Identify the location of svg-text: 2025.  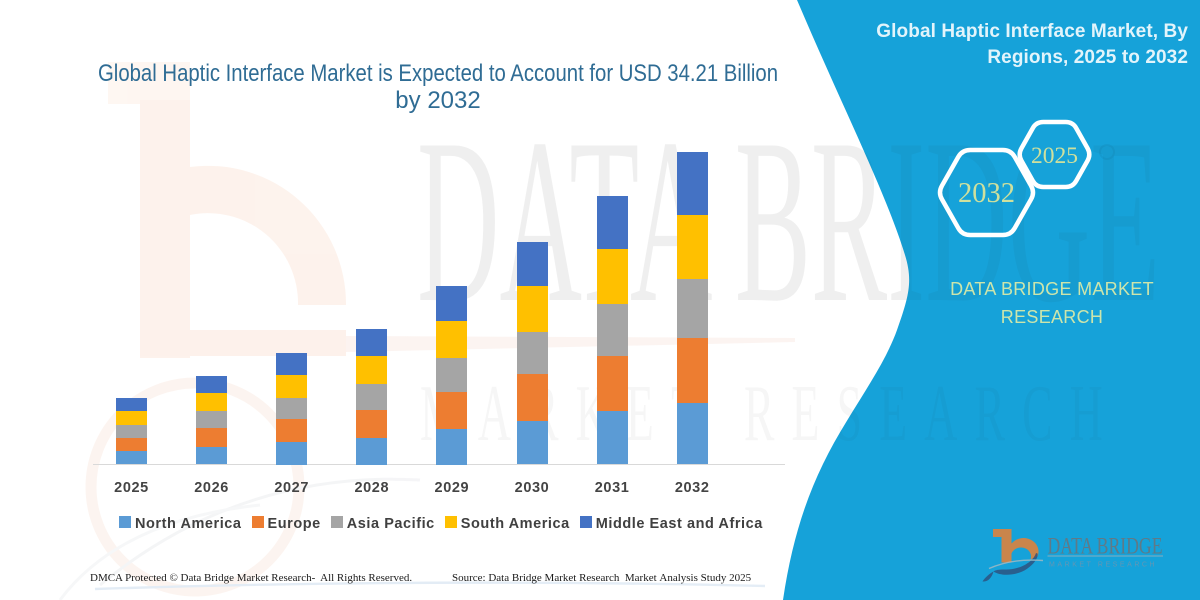
(1054, 156).